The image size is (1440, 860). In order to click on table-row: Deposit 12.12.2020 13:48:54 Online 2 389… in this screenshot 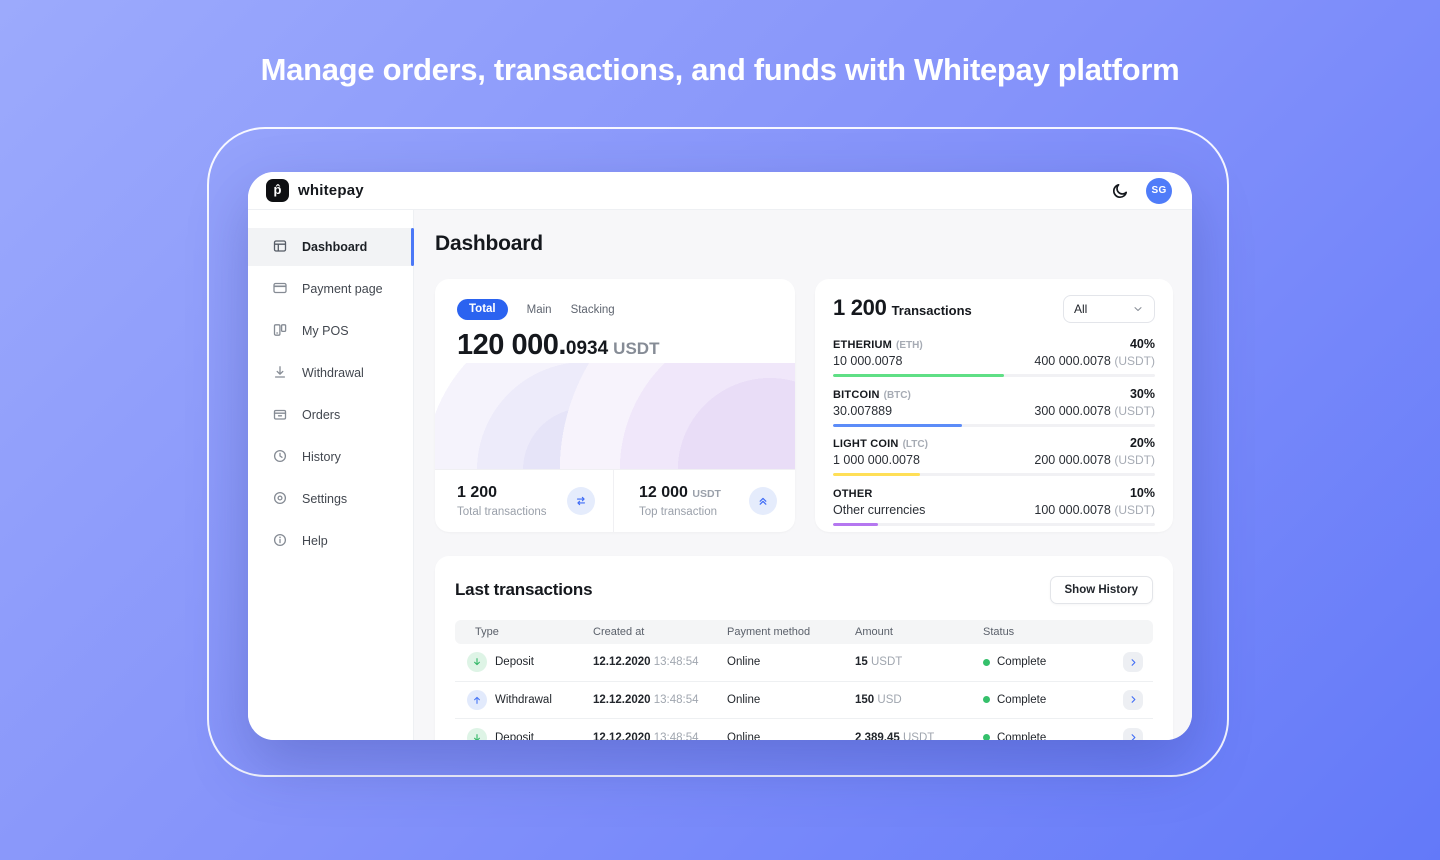, I will do `click(804, 729)`.